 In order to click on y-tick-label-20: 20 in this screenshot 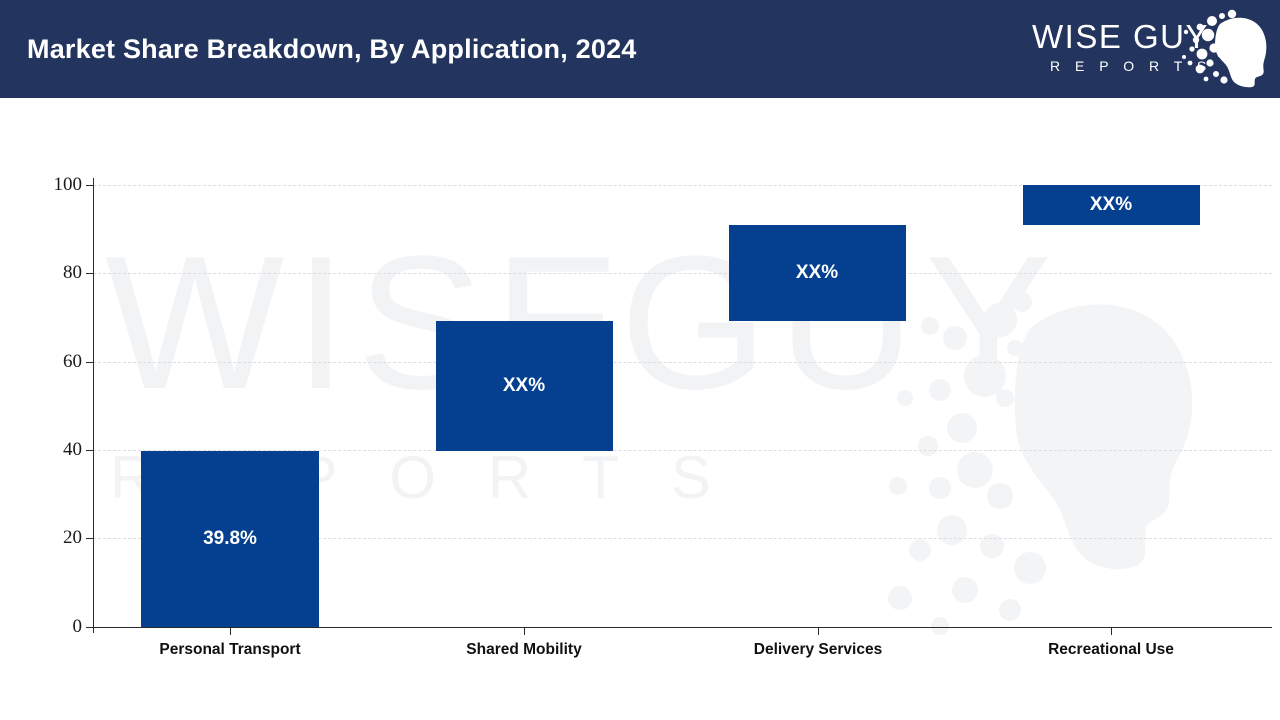, I will do `click(72, 537)`.